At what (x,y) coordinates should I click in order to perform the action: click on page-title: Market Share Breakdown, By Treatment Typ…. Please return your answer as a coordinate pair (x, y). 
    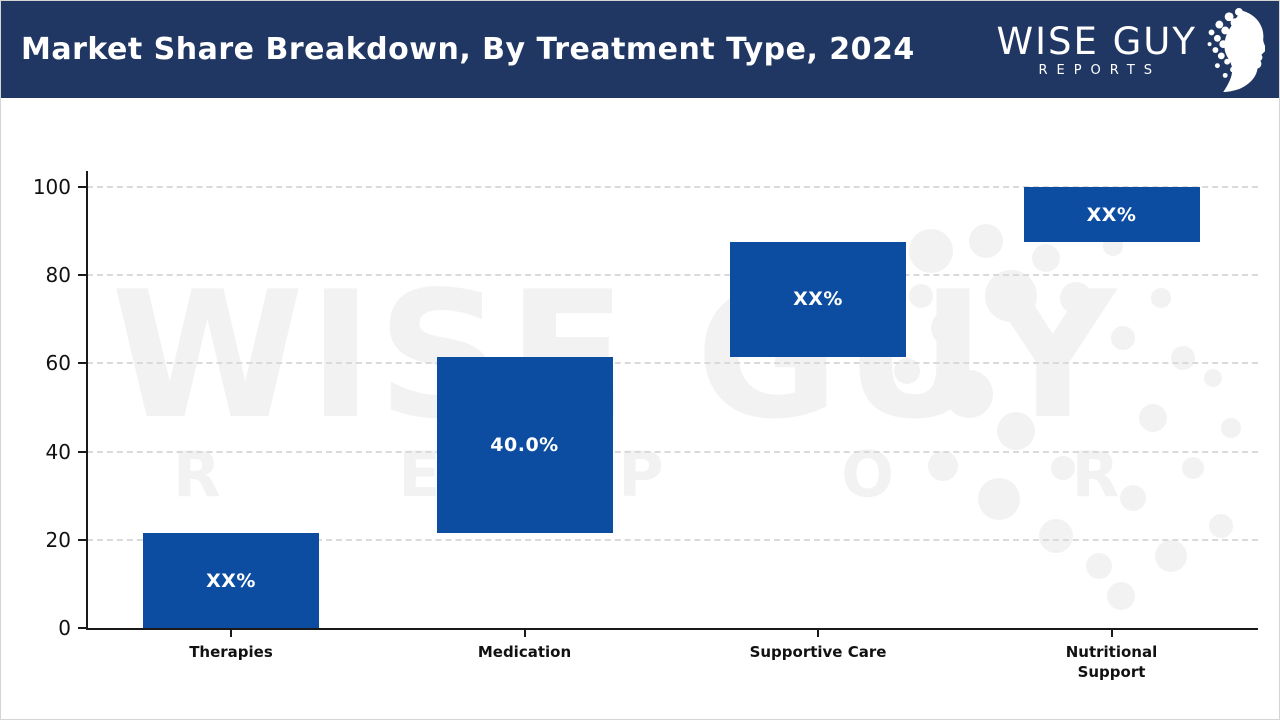
    Looking at the image, I should click on (468, 49).